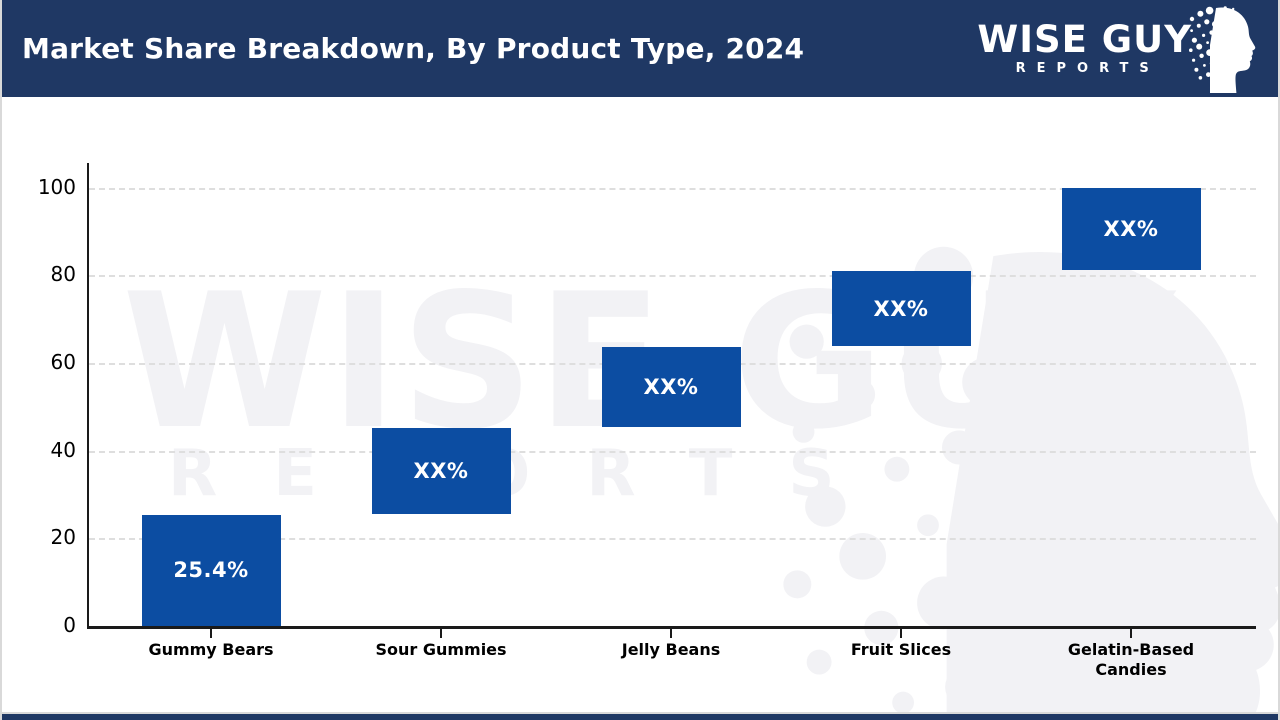 The height and width of the screenshot is (720, 1280). What do you see at coordinates (1084, 39) in the screenshot?
I see `logo-wordmark: WISE GUY` at bounding box center [1084, 39].